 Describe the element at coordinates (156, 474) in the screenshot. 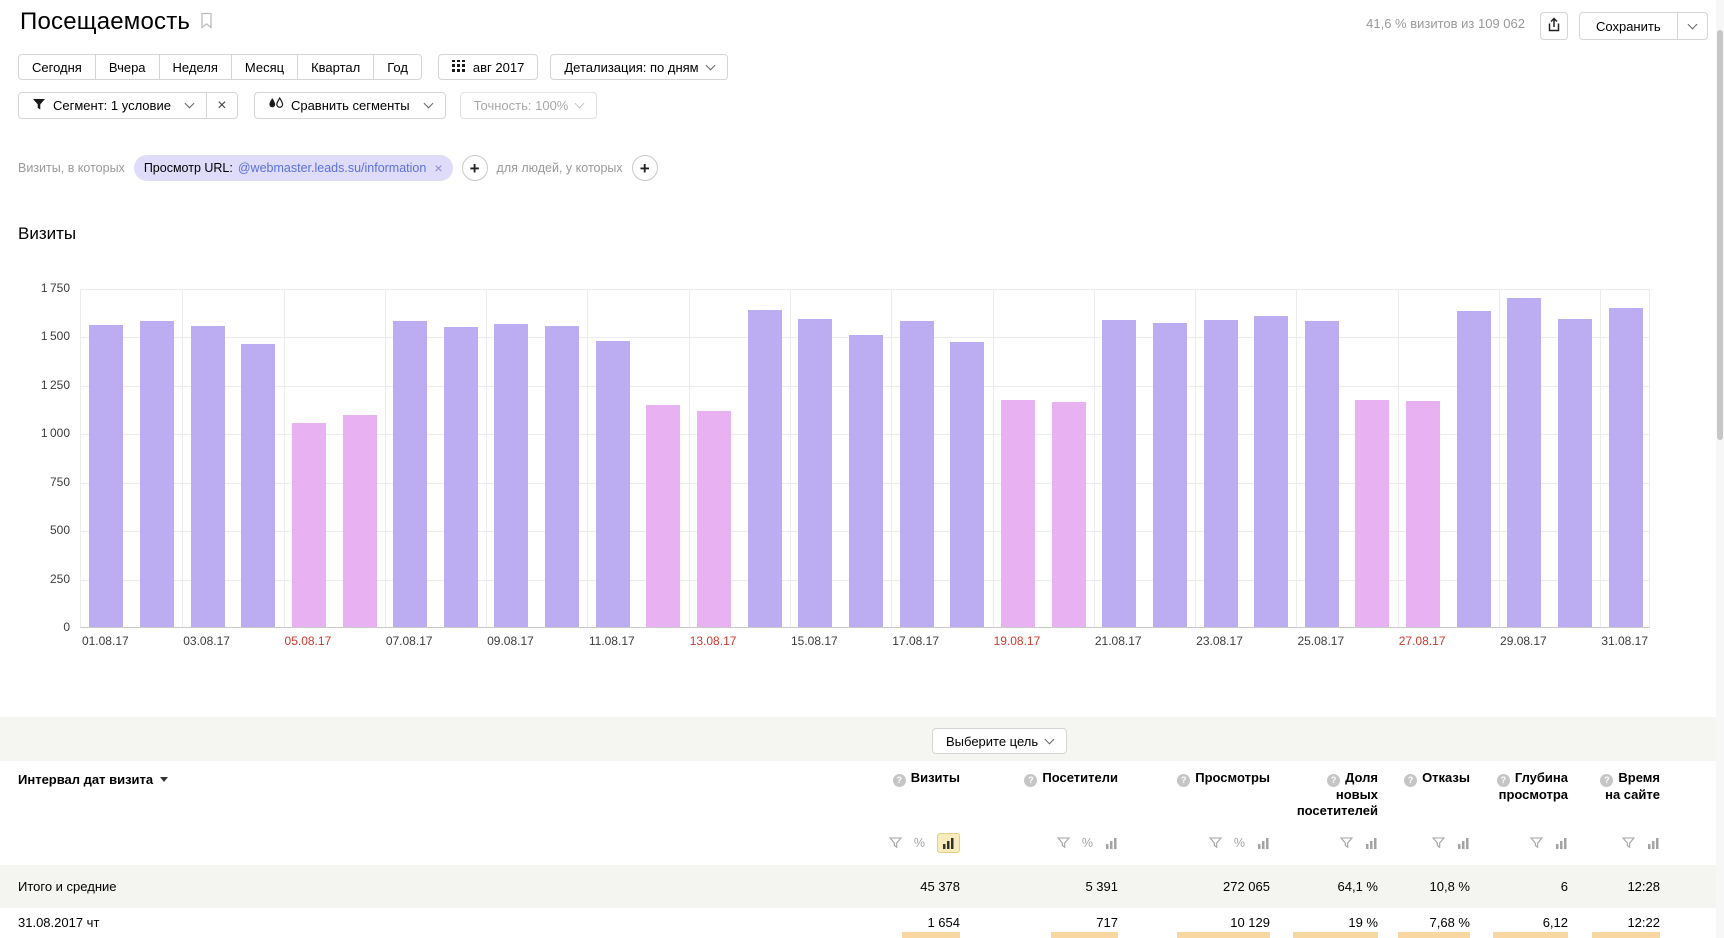

I see `bar-02.08.17` at that location.